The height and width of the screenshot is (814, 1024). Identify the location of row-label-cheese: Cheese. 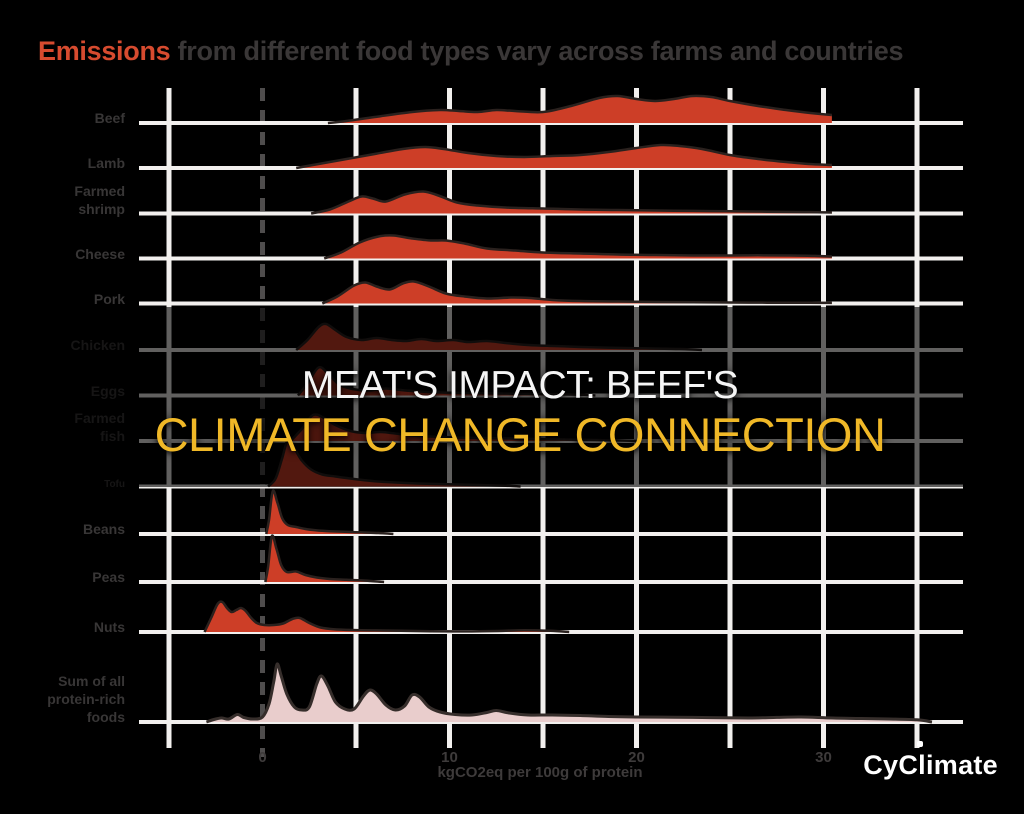
(100, 255).